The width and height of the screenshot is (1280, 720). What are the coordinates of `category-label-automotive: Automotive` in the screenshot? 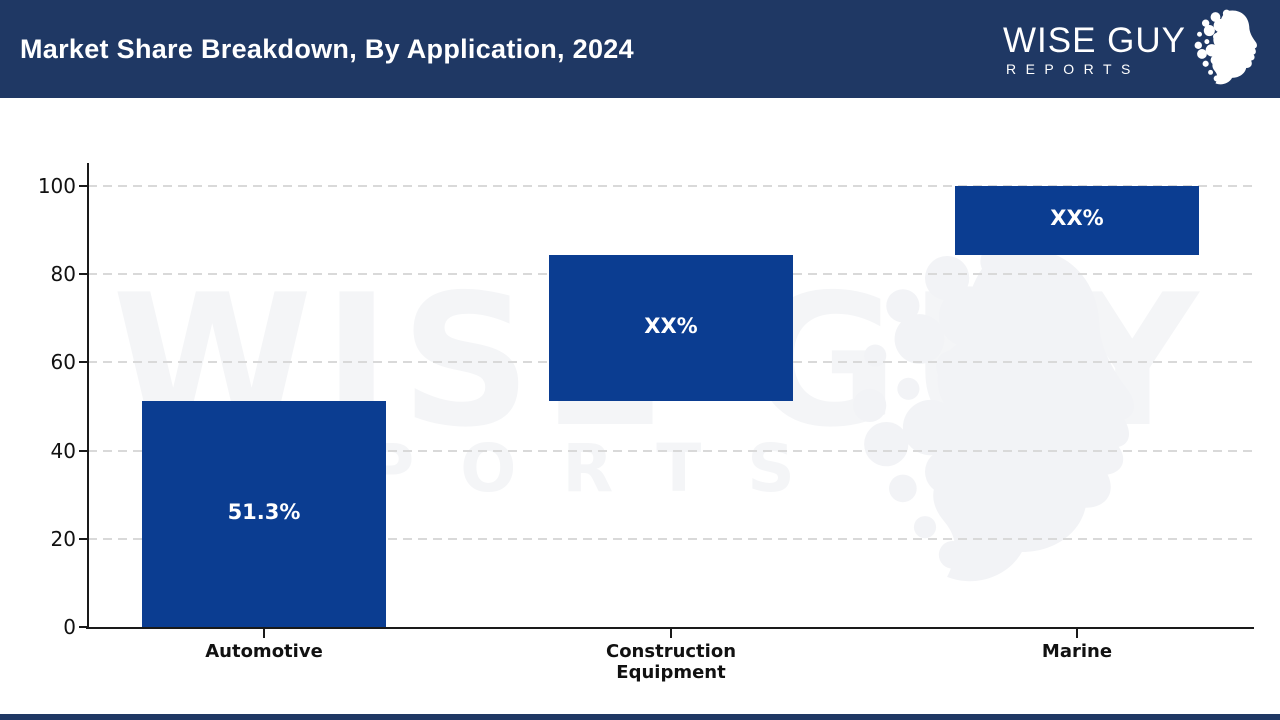 It's located at (264, 651).